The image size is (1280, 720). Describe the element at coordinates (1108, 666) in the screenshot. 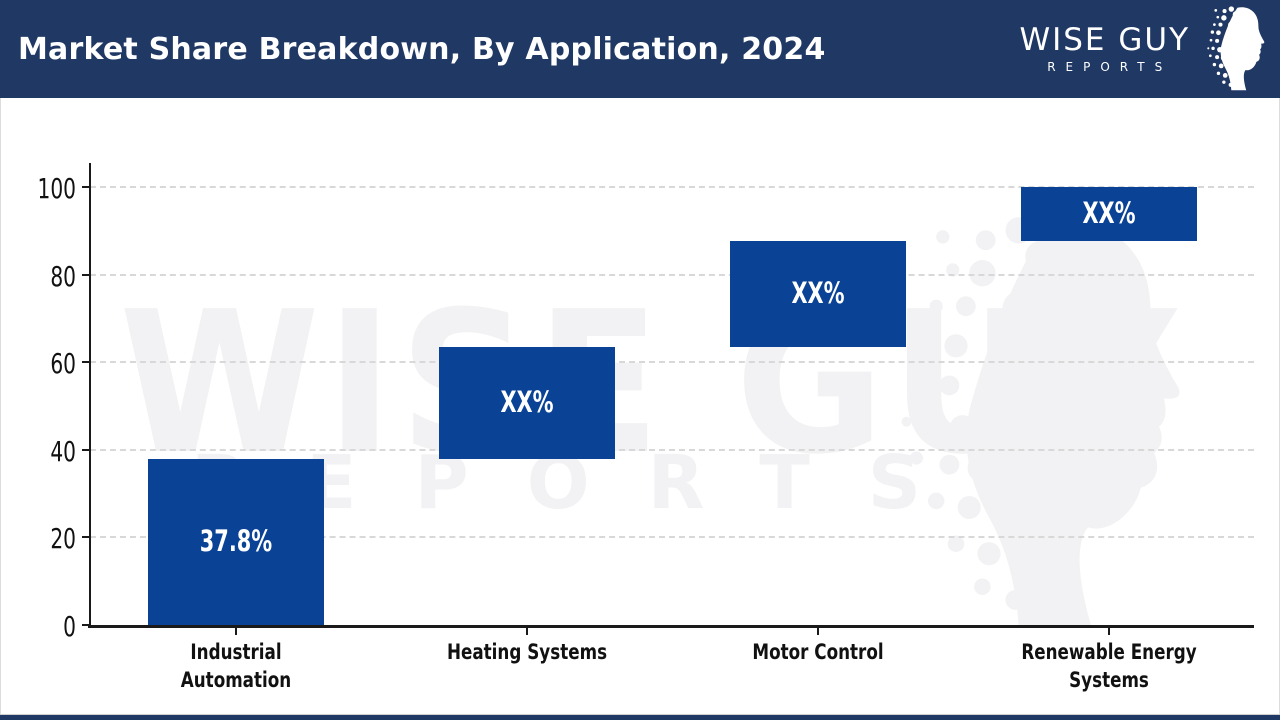

I see `x-tick-label: Renewable Energy Systems` at that location.